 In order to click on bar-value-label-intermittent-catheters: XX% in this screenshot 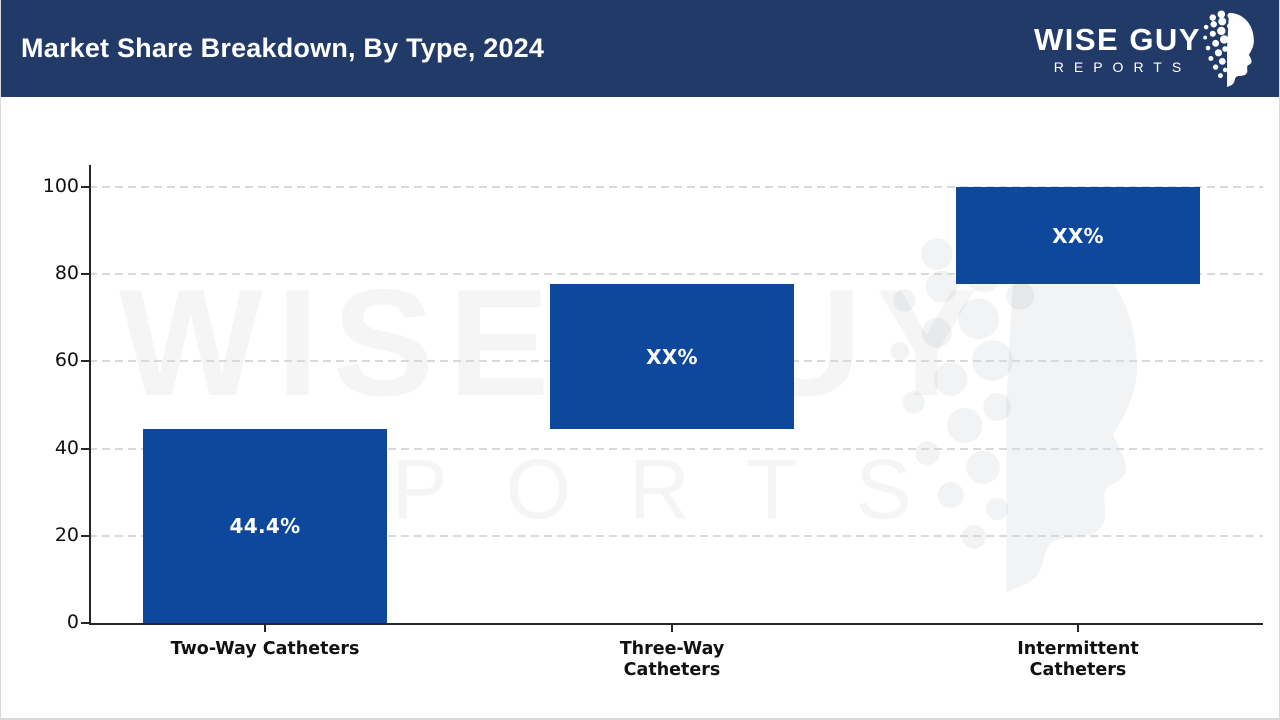, I will do `click(1078, 235)`.